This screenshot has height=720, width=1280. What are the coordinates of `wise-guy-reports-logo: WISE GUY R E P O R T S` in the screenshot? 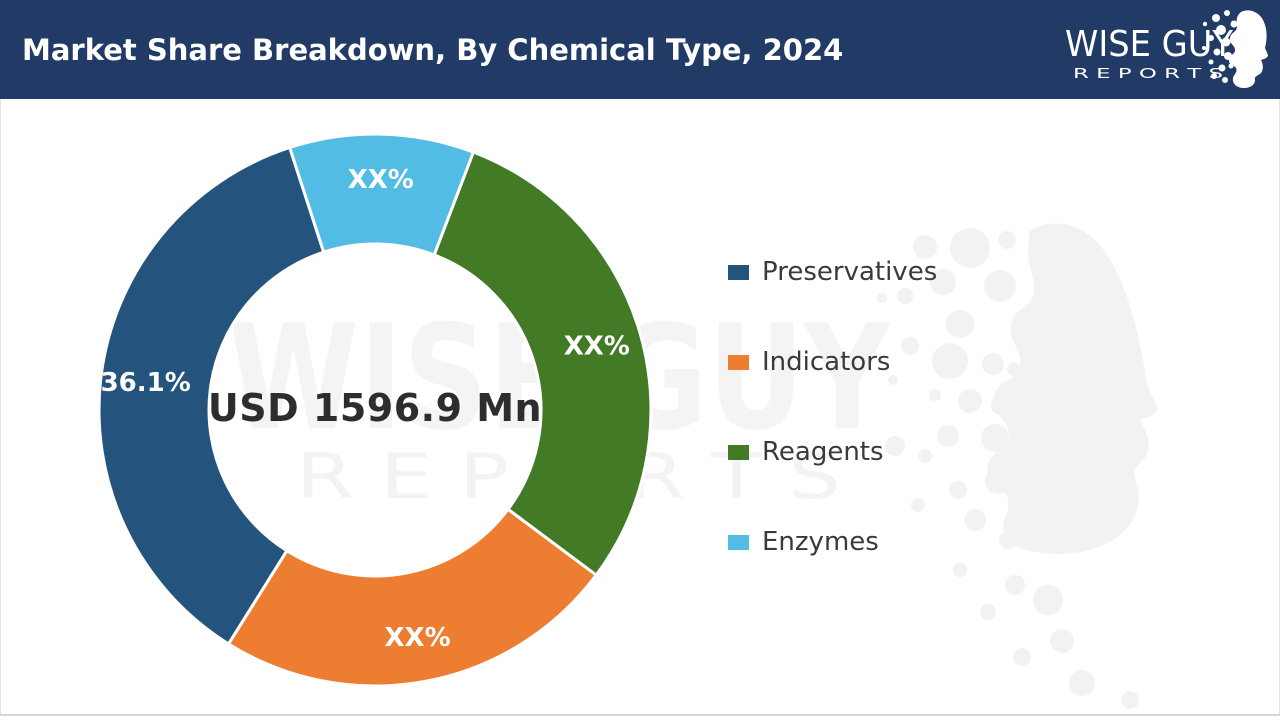 It's located at (1166, 49).